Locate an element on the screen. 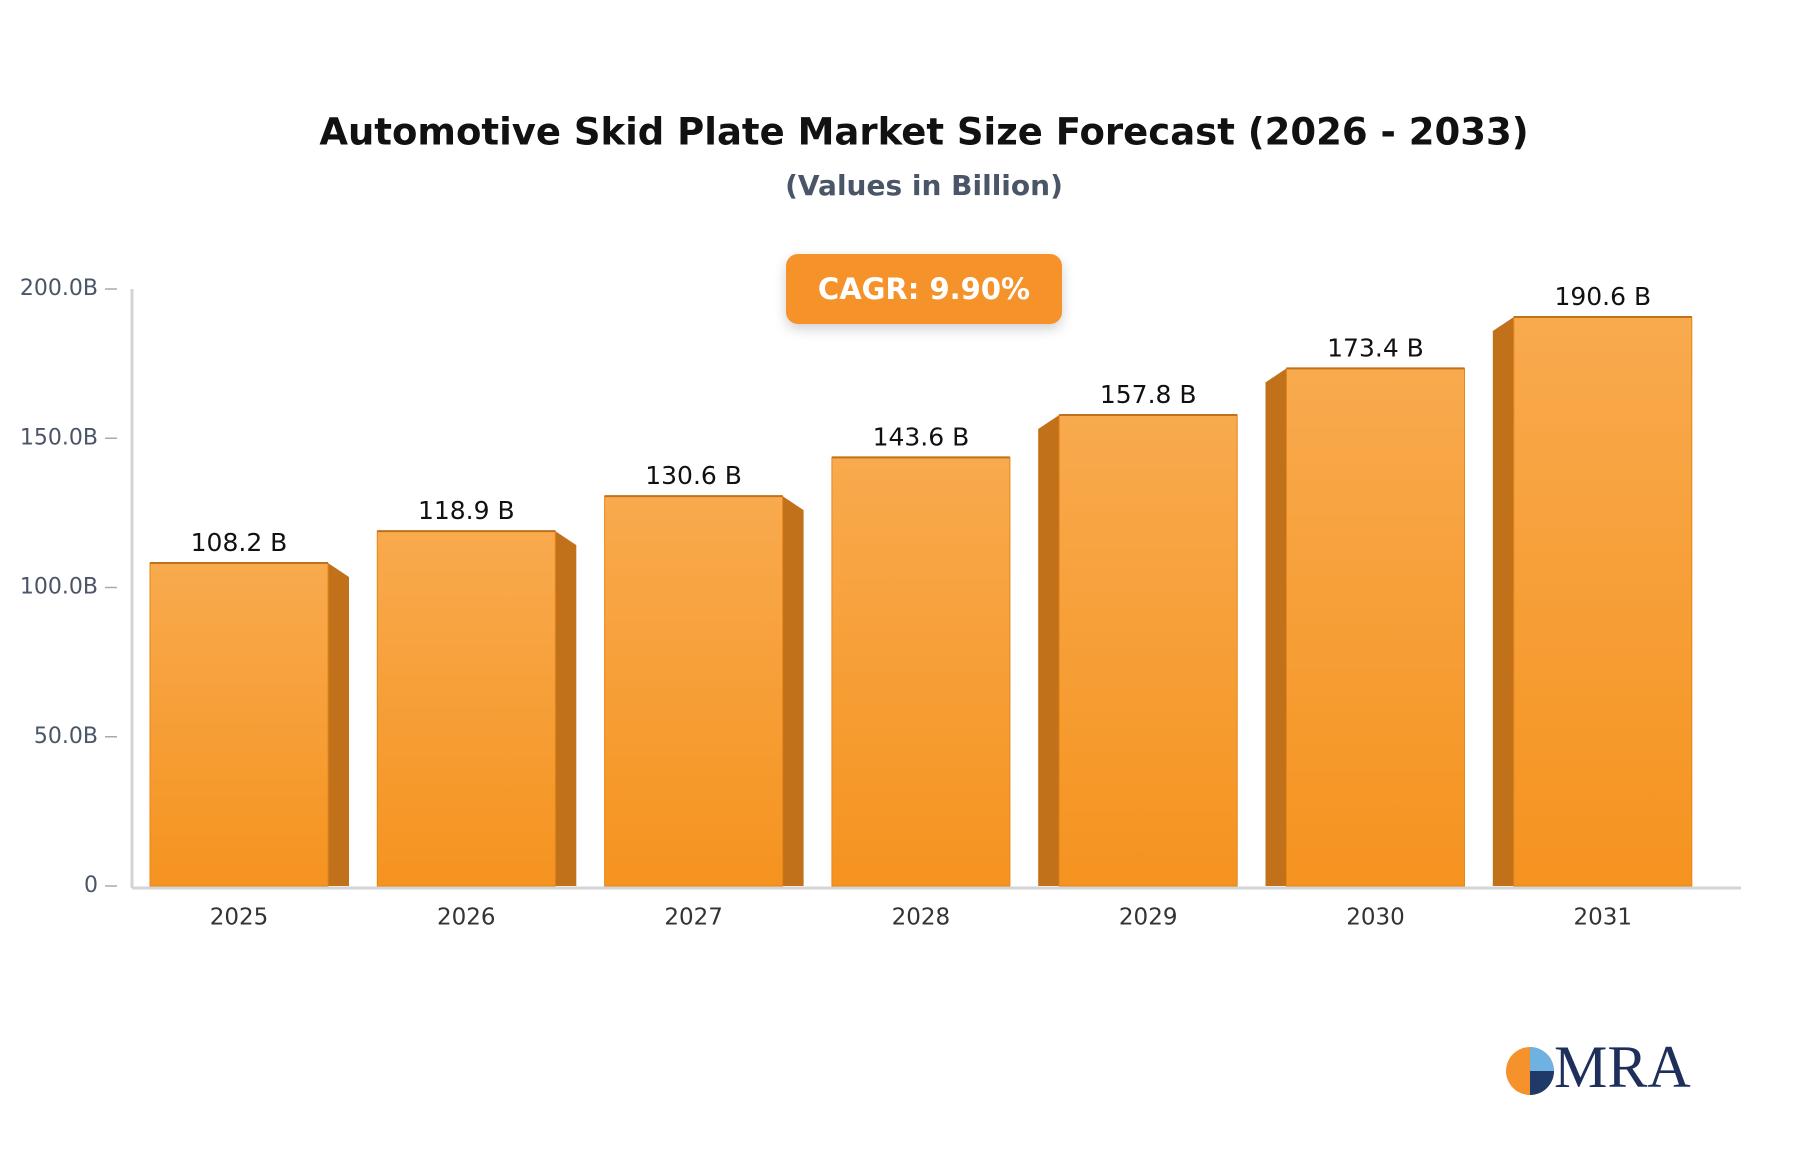 Image resolution: width=1800 pixels, height=1156 pixels. badge-bg is located at coordinates (924, 289).